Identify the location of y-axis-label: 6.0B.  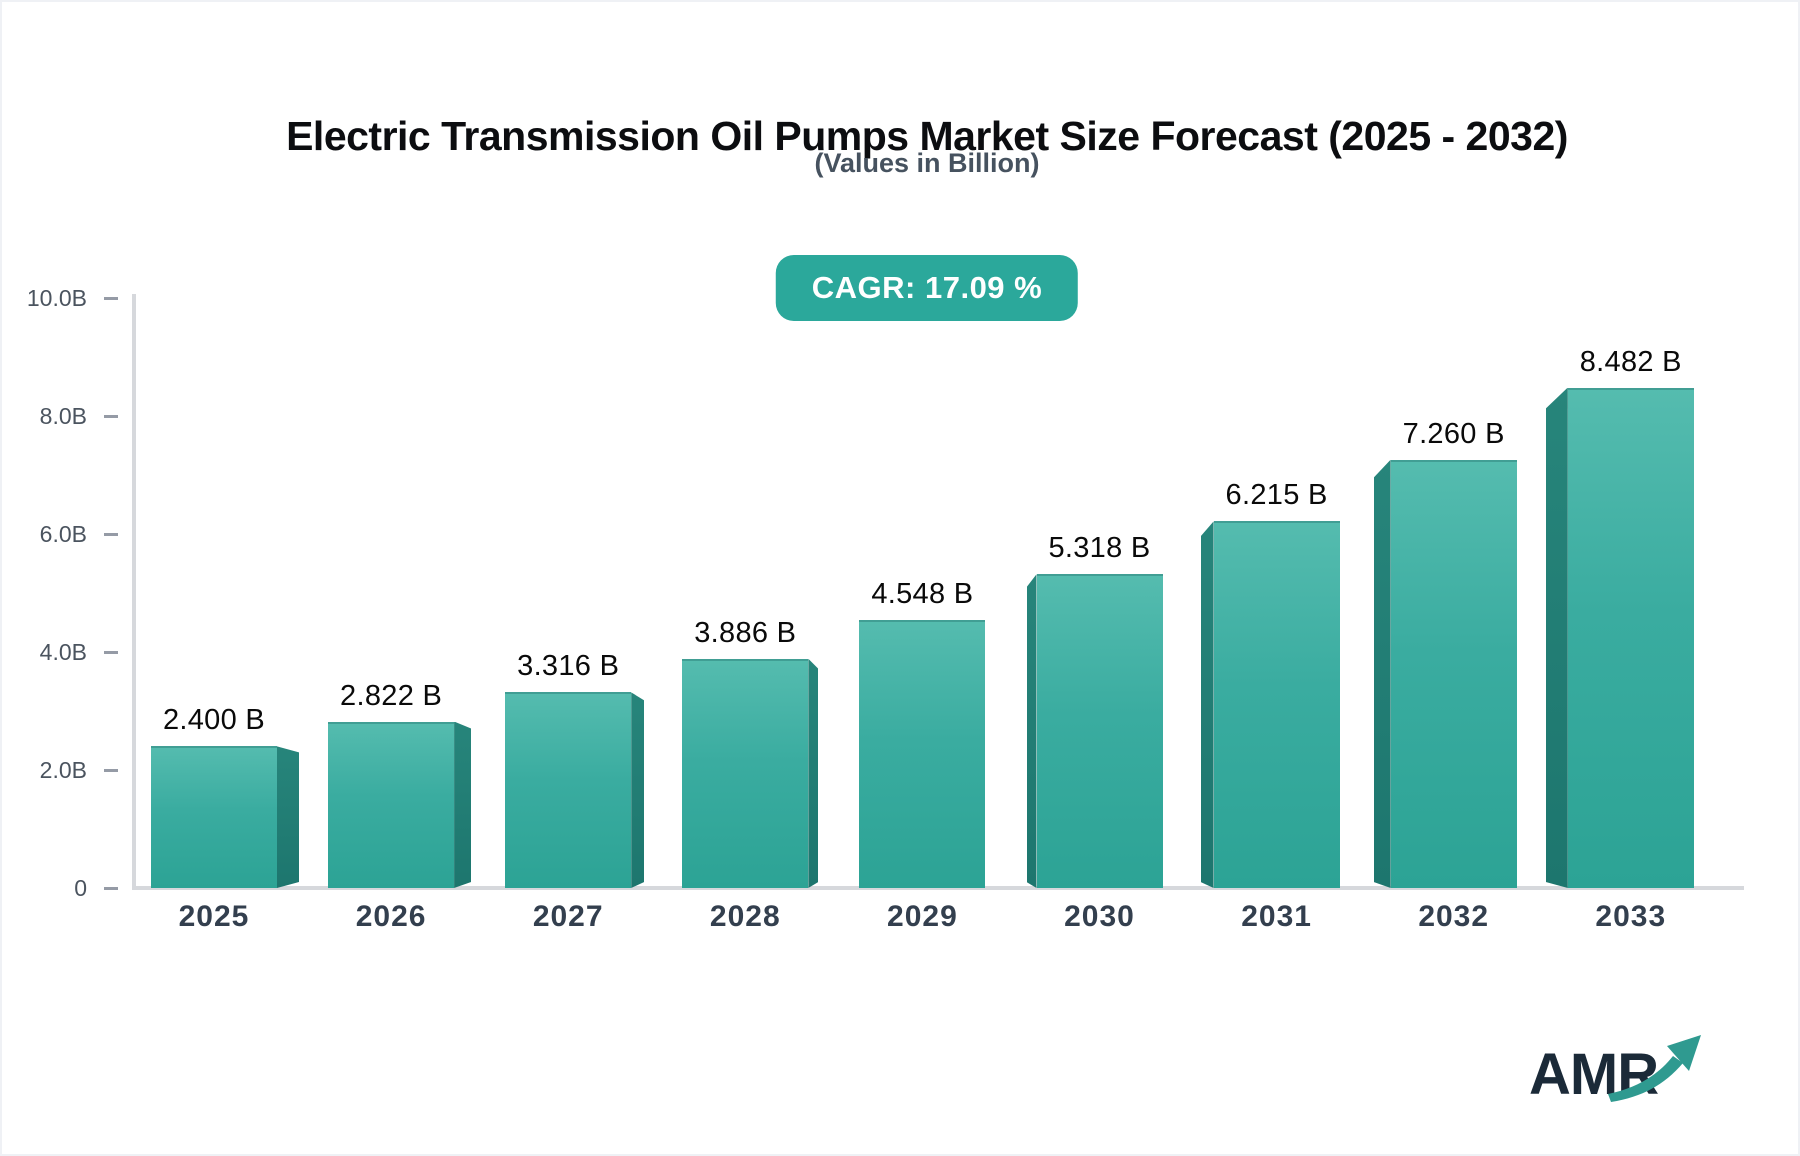
(63, 534).